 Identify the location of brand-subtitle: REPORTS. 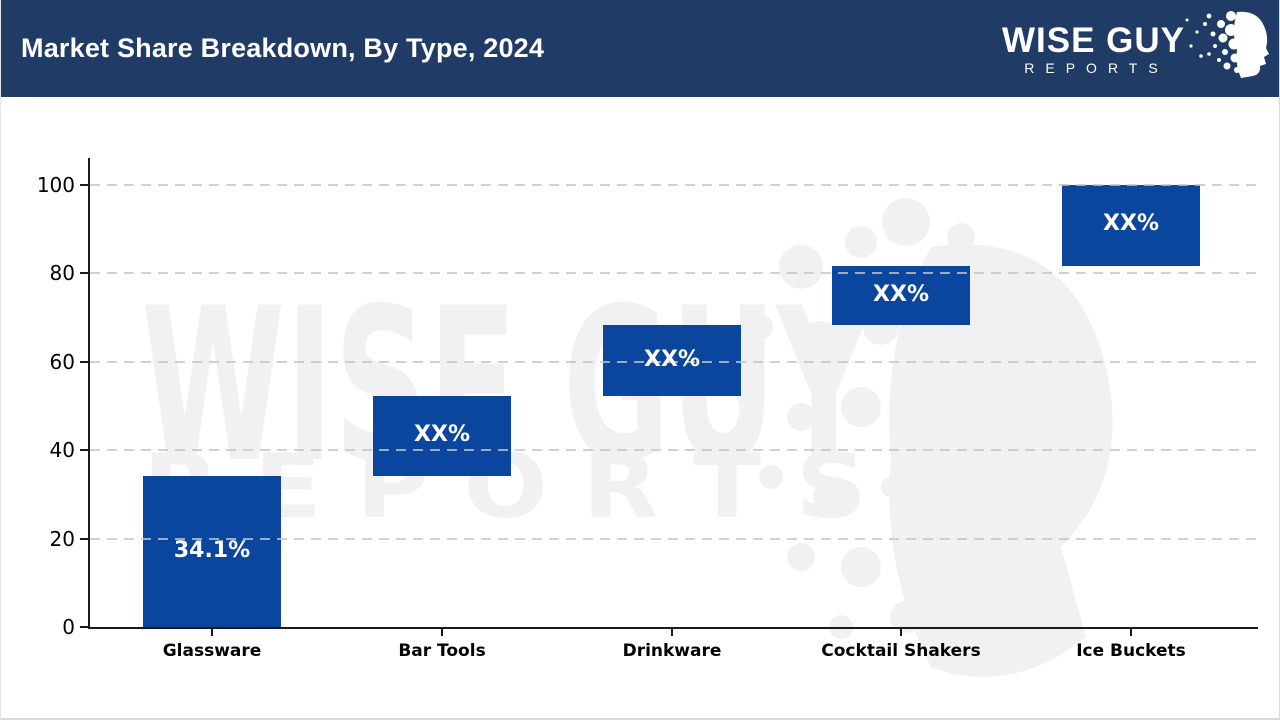
(1096, 67).